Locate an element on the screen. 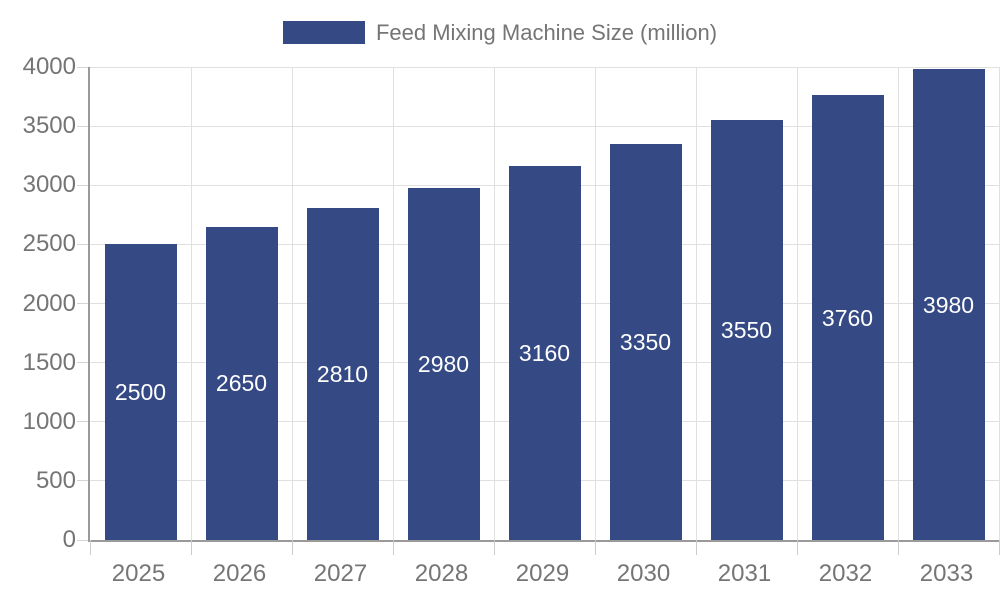 The width and height of the screenshot is (1000, 600). y-axis-label: 2500 is located at coordinates (49, 244).